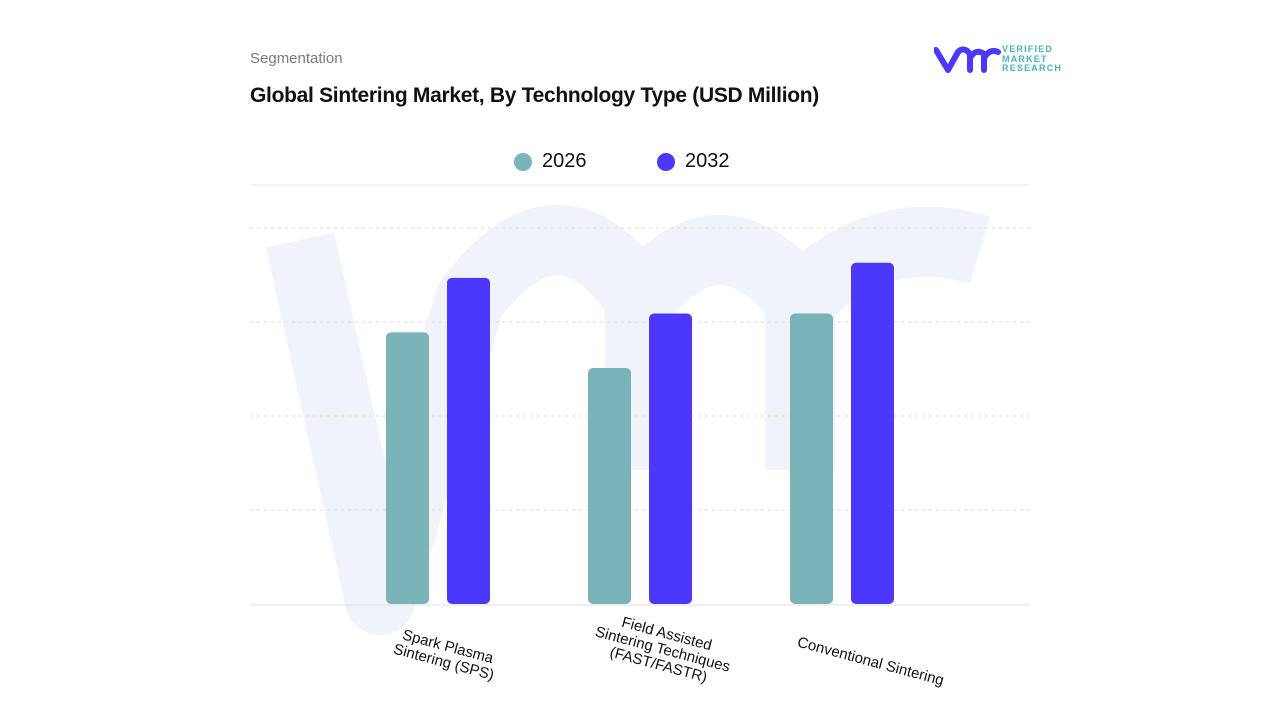 The image size is (1280, 720). What do you see at coordinates (296, 58) in the screenshot?
I see `segment-label: Segmentation` at bounding box center [296, 58].